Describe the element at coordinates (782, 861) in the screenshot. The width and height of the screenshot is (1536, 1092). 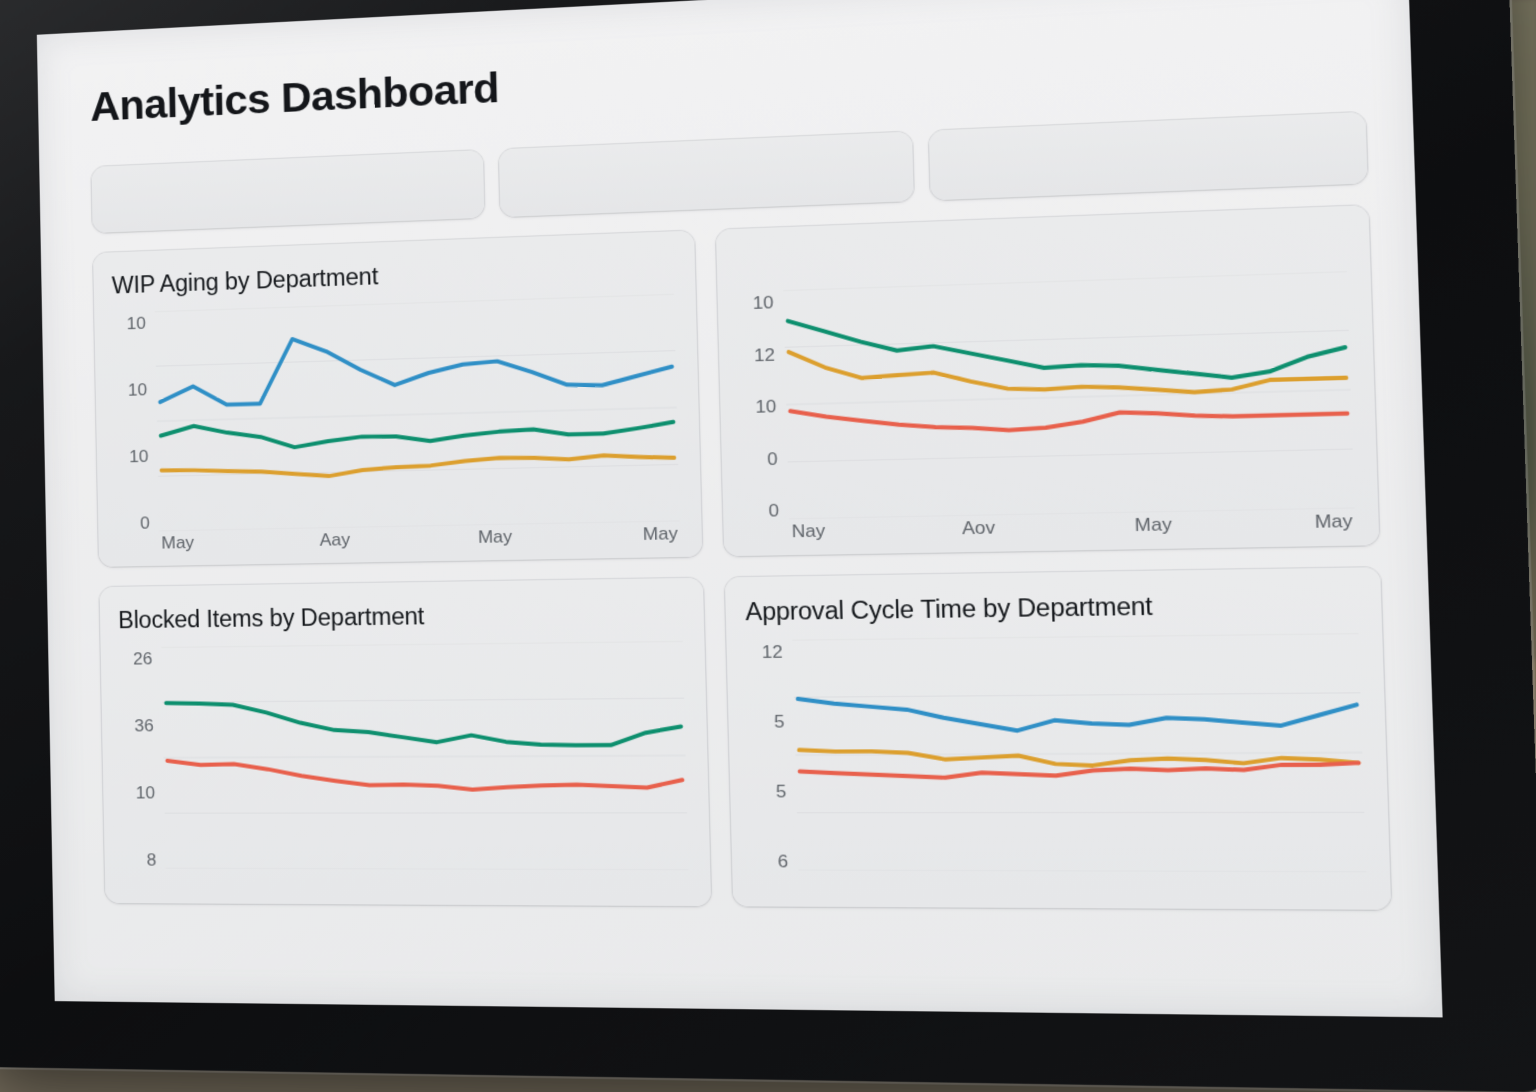
I see `y-tick-label: 6` at that location.